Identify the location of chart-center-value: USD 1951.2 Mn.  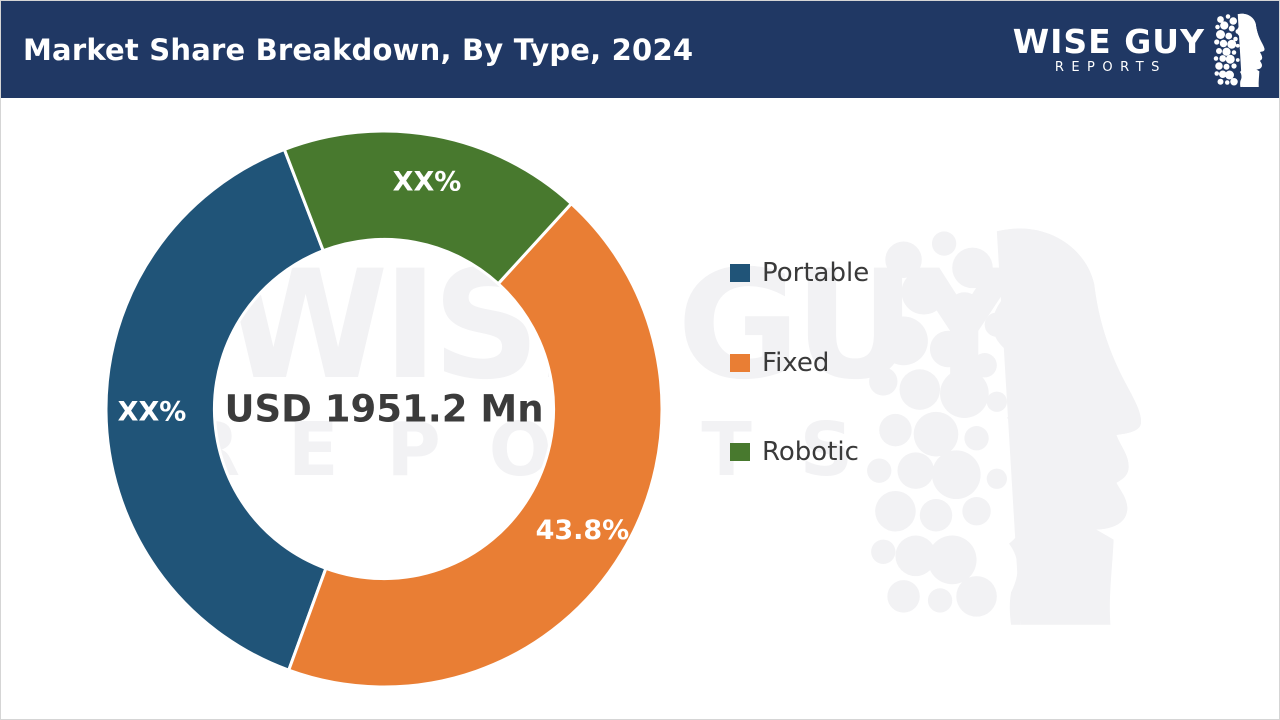
(384, 409).